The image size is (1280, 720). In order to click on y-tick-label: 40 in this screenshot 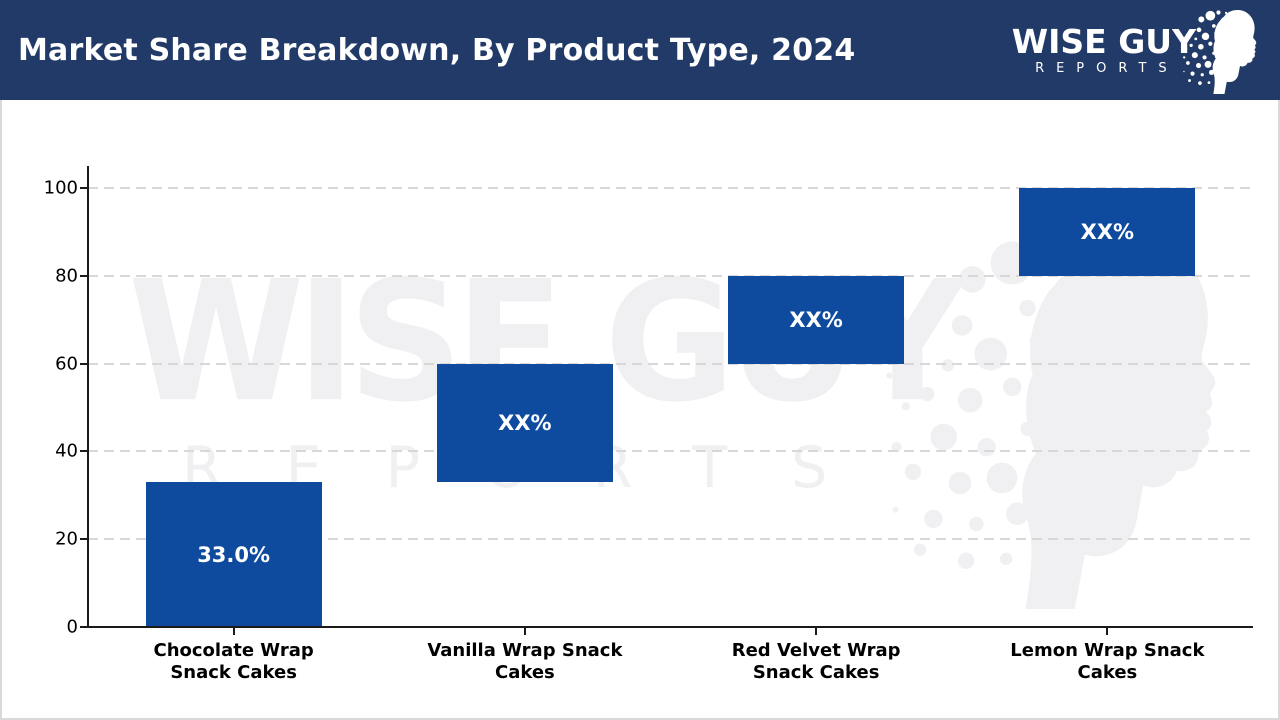, I will do `click(66, 451)`.